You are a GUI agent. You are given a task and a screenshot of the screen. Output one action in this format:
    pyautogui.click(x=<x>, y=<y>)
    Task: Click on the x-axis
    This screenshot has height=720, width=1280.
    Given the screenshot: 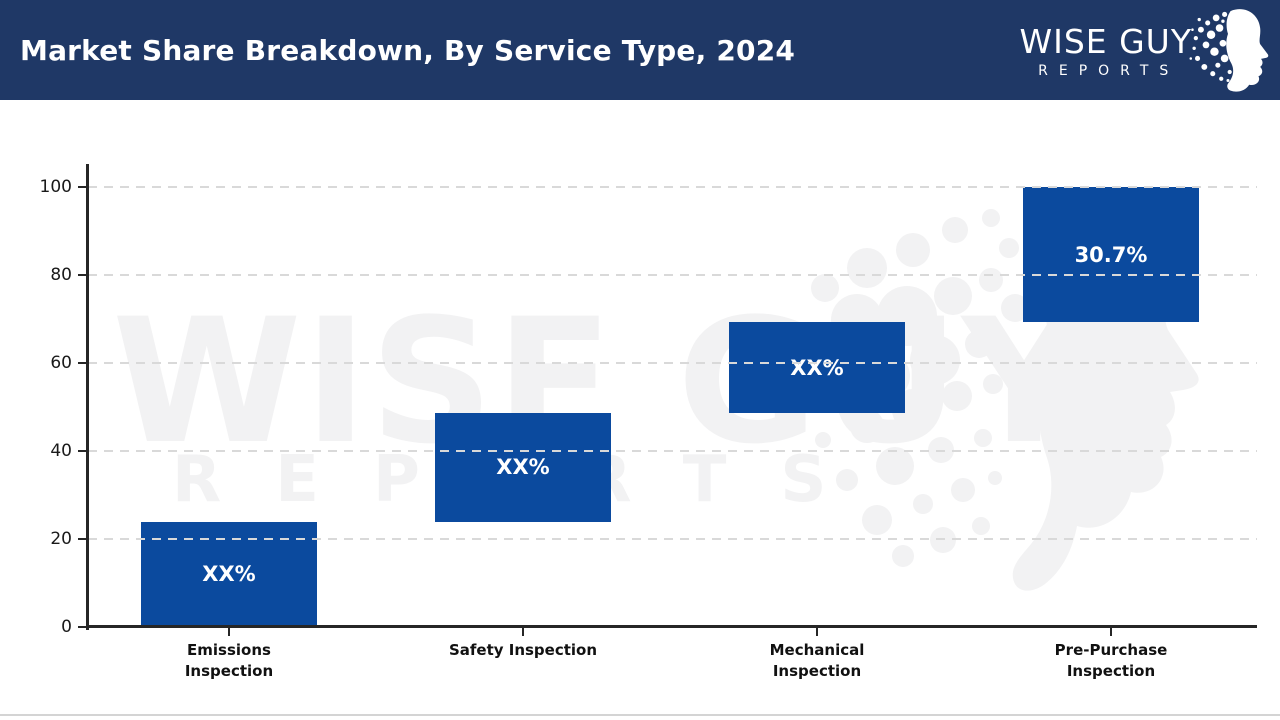 What is the action you would take?
    pyautogui.click(x=671, y=626)
    